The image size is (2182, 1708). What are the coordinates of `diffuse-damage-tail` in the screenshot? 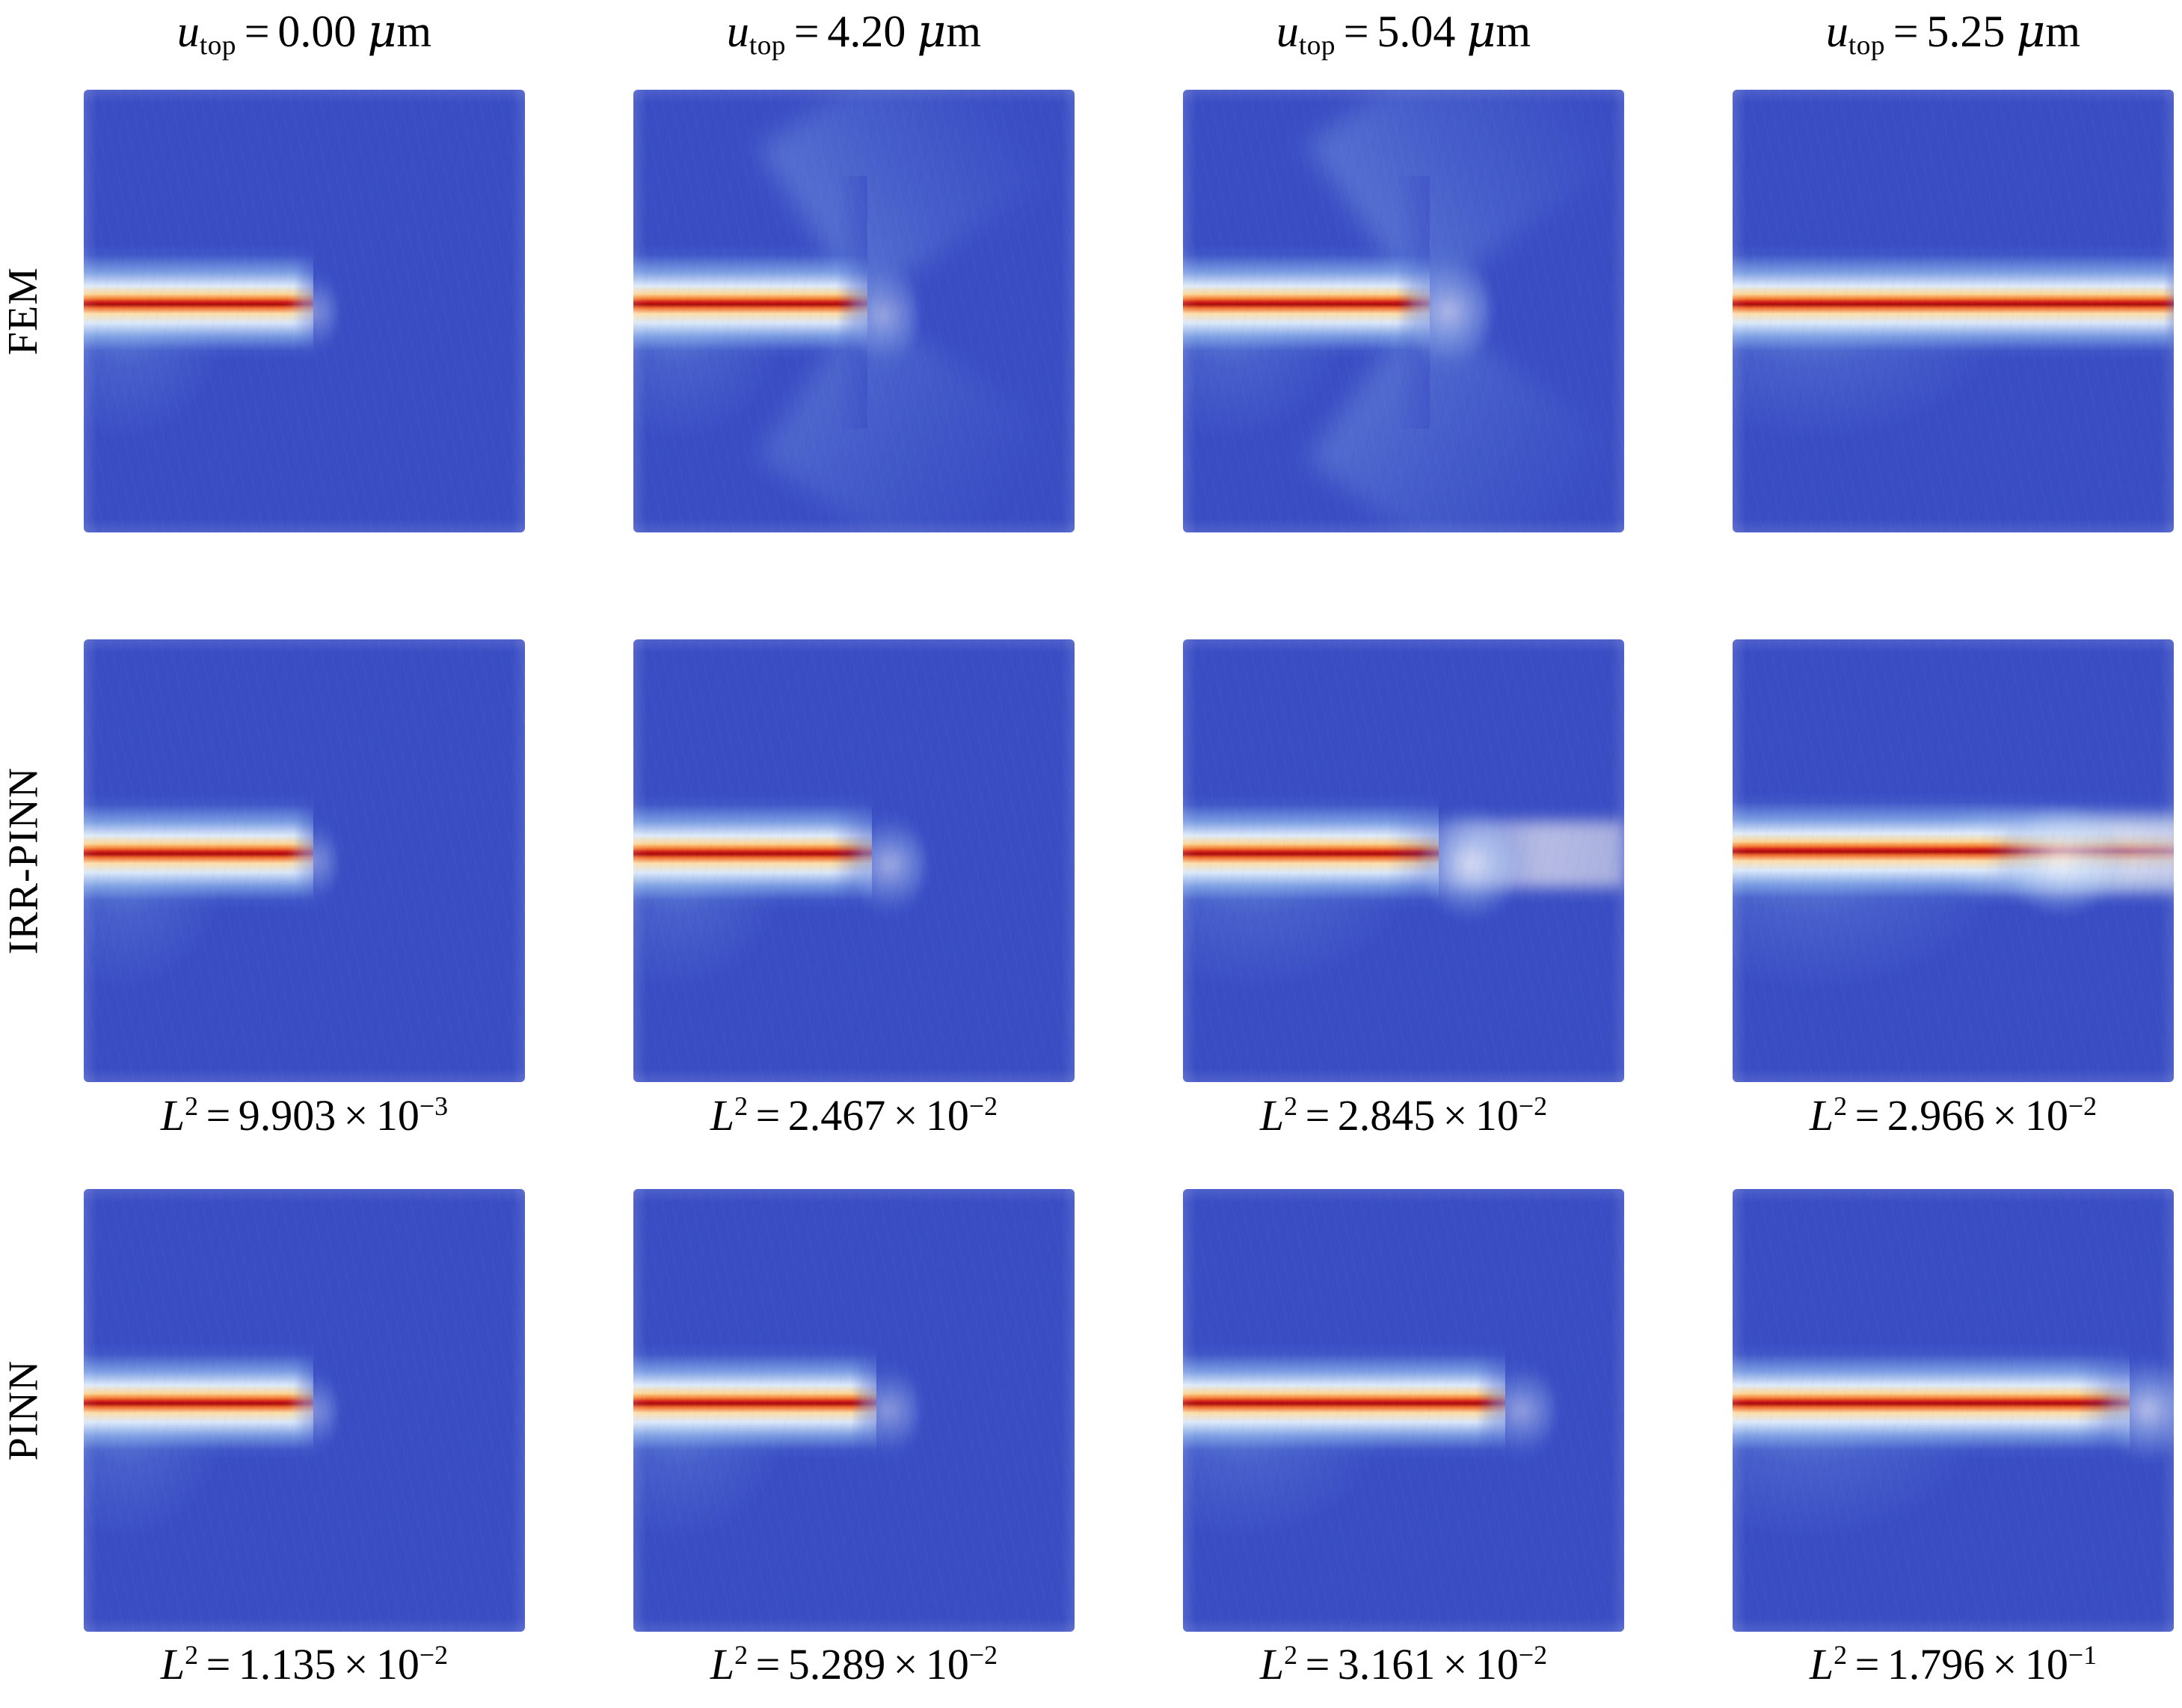 It's located at (1518, 854).